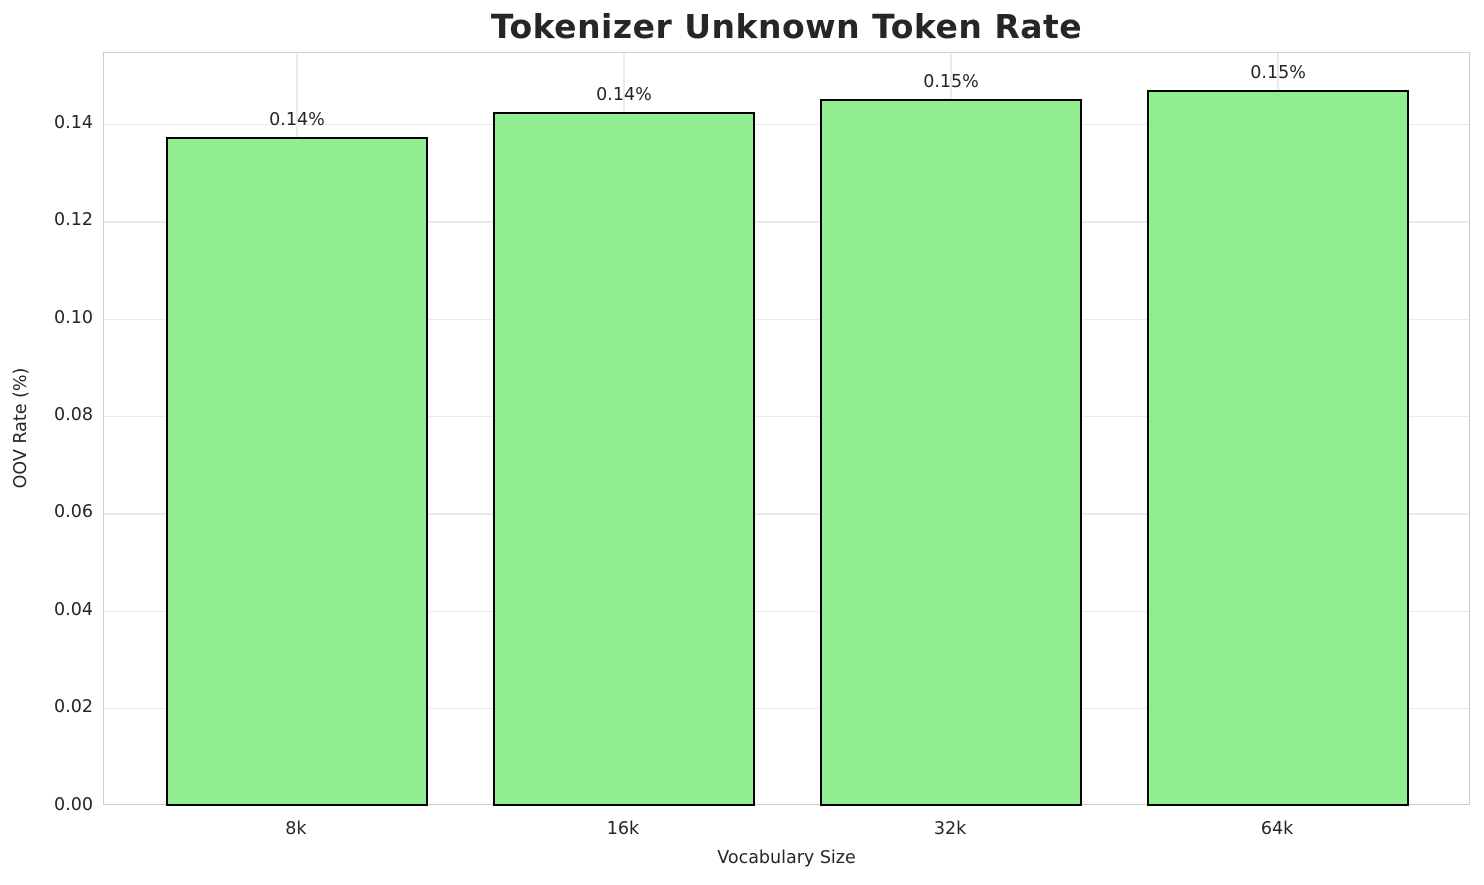 The height and width of the screenshot is (885, 1484). What do you see at coordinates (1277, 829) in the screenshot?
I see `x-tick-label: 64k` at bounding box center [1277, 829].